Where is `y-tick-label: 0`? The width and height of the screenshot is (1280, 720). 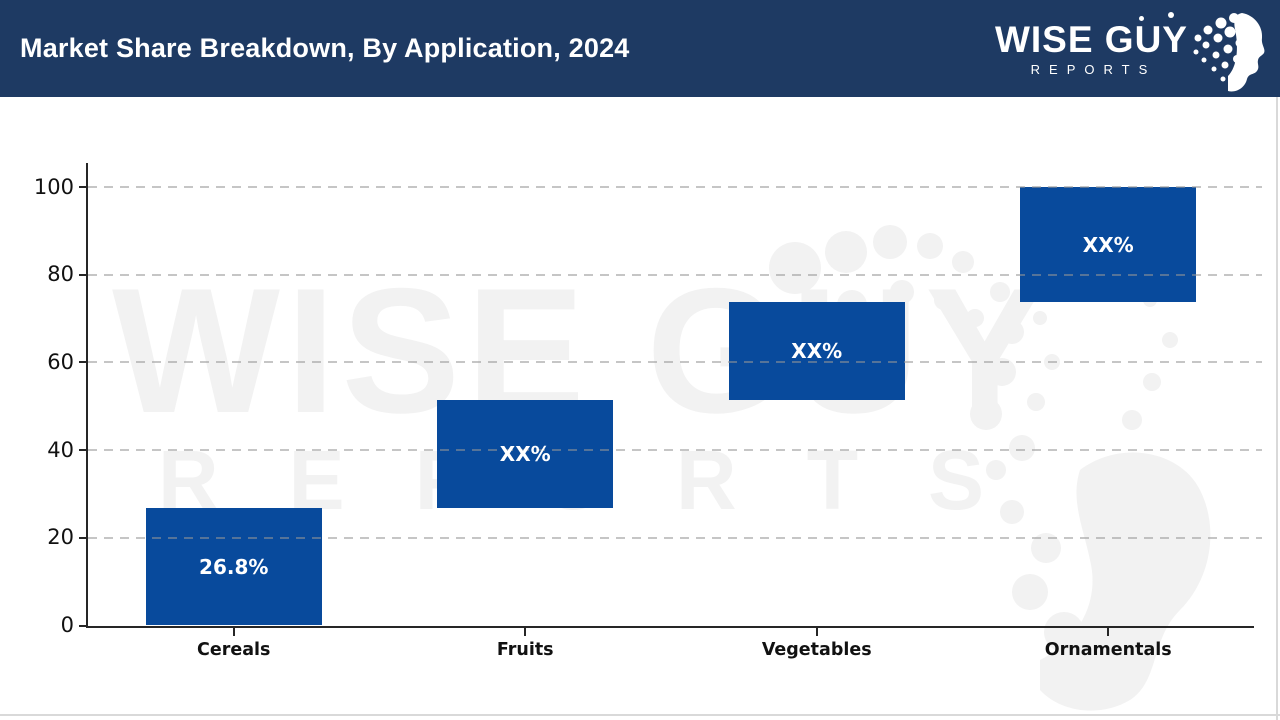 y-tick-label: 0 is located at coordinates (67, 625).